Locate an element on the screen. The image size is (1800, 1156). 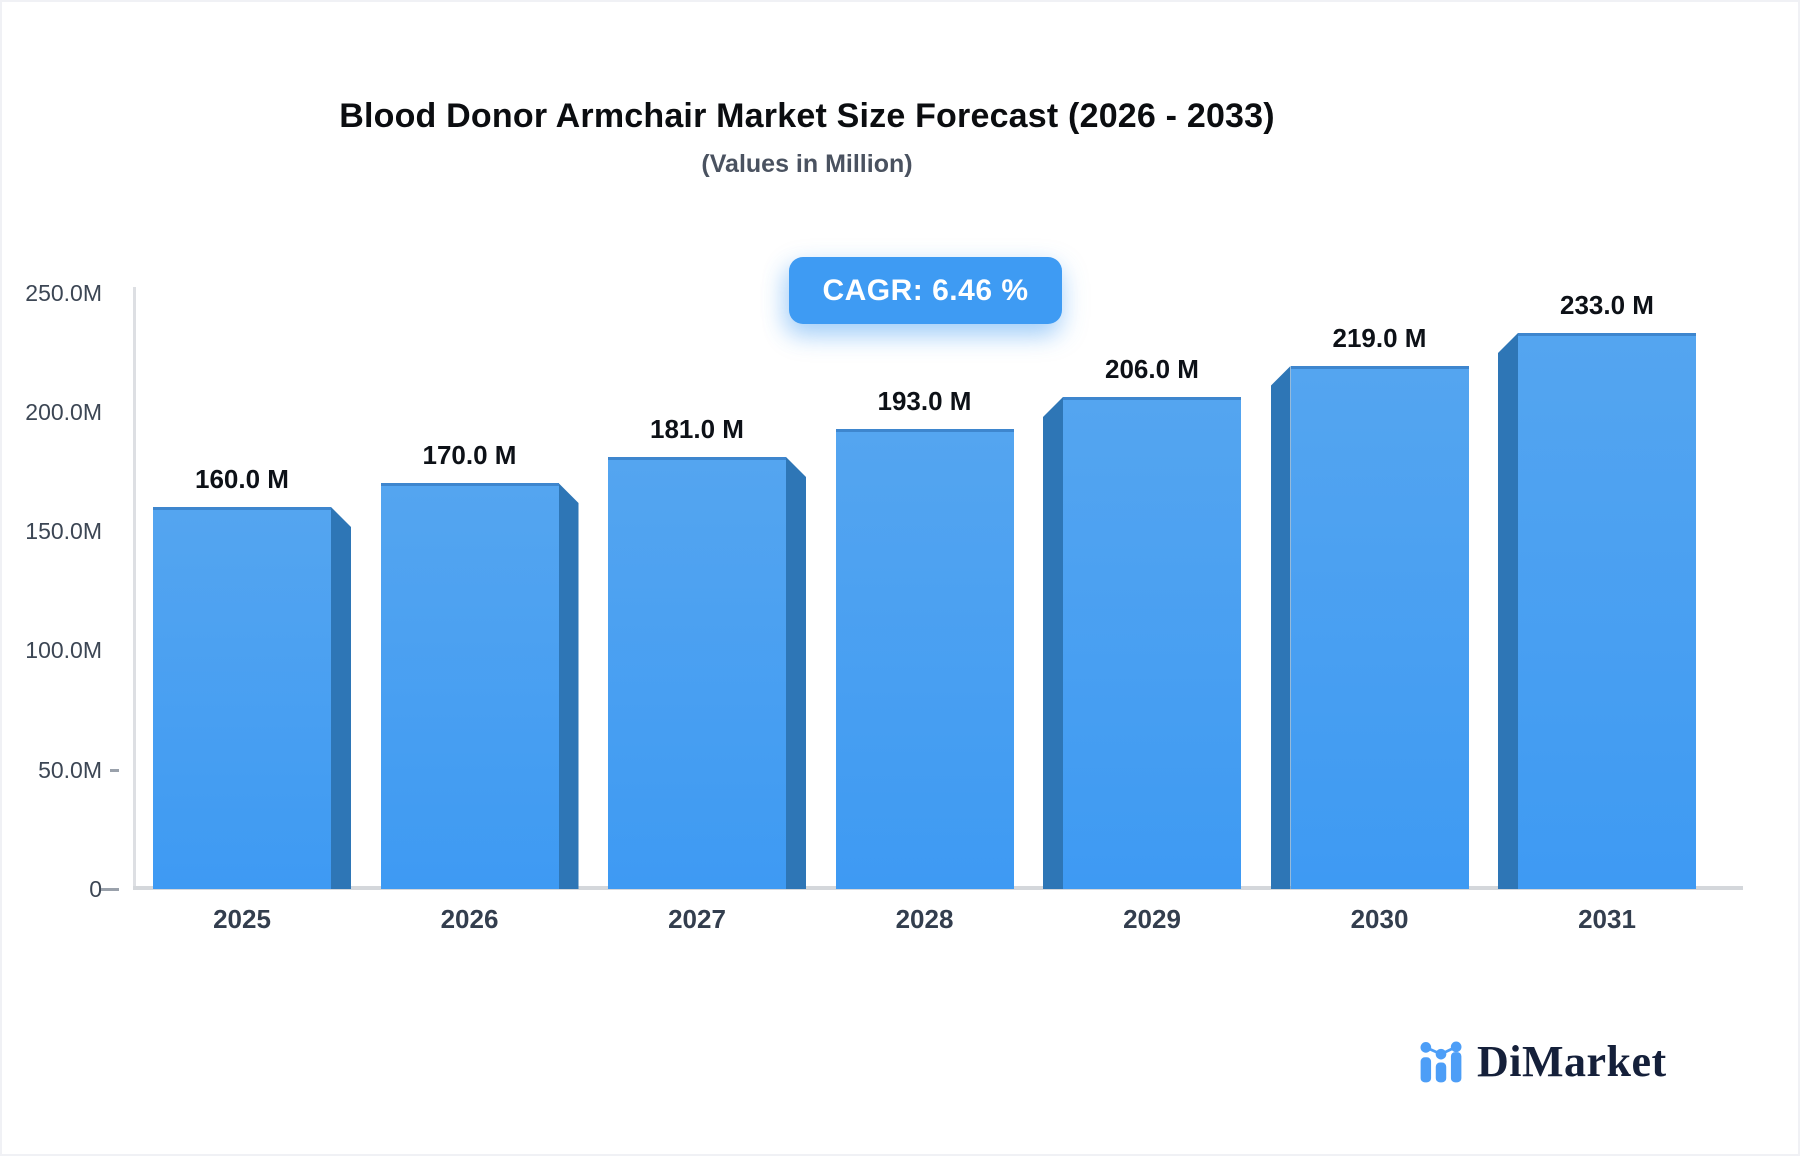
bar-value-label: 219.0 M is located at coordinates (1379, 338).